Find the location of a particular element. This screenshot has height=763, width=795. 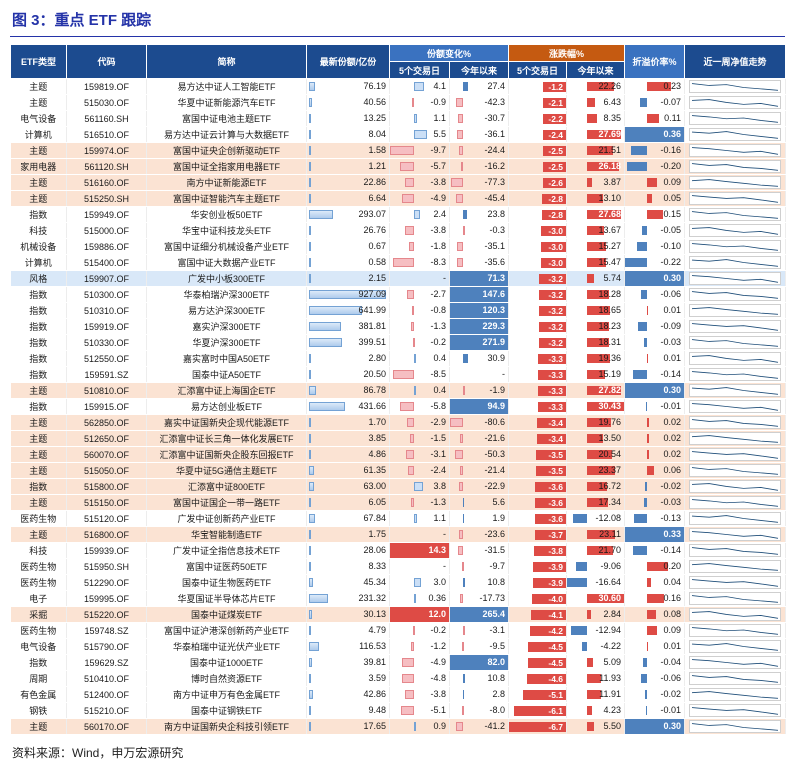

cell-etf-type: 钢铁 is located at coordinates (38, 710).